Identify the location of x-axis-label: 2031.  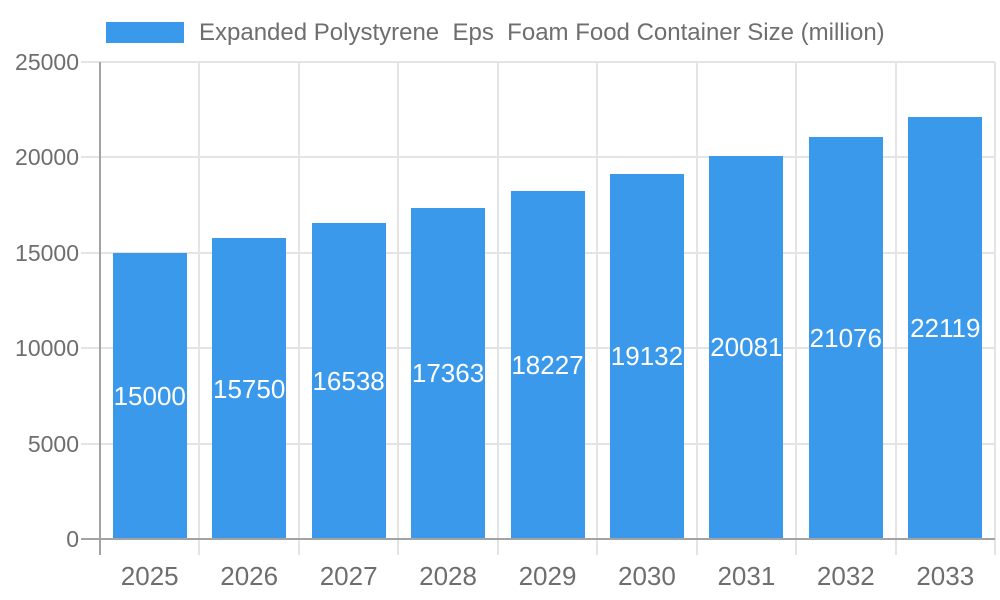
(746, 576).